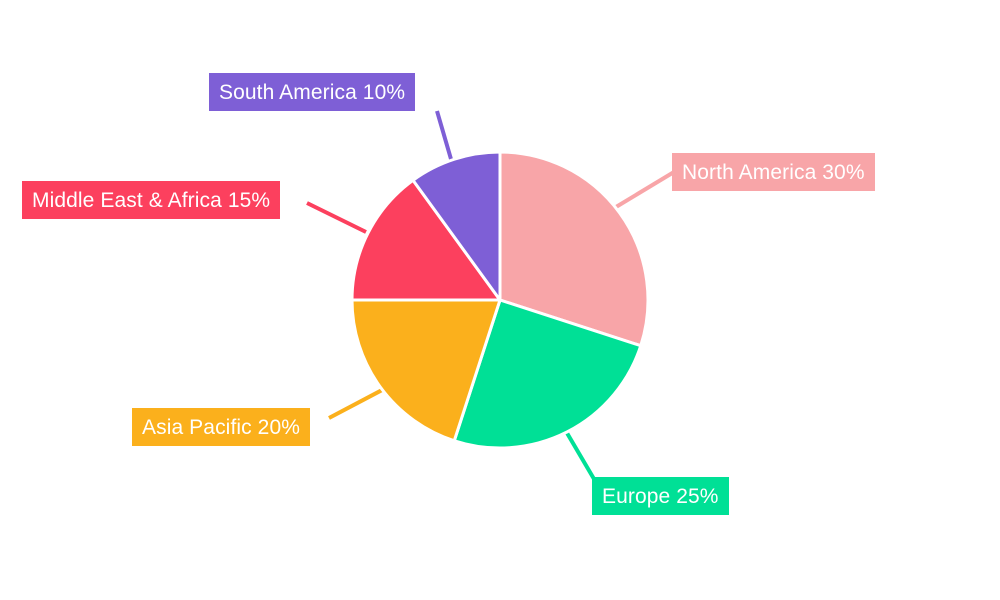 This screenshot has height=600, width=1000. What do you see at coordinates (312, 92) in the screenshot?
I see `pie-label-south-america: South America 10%` at bounding box center [312, 92].